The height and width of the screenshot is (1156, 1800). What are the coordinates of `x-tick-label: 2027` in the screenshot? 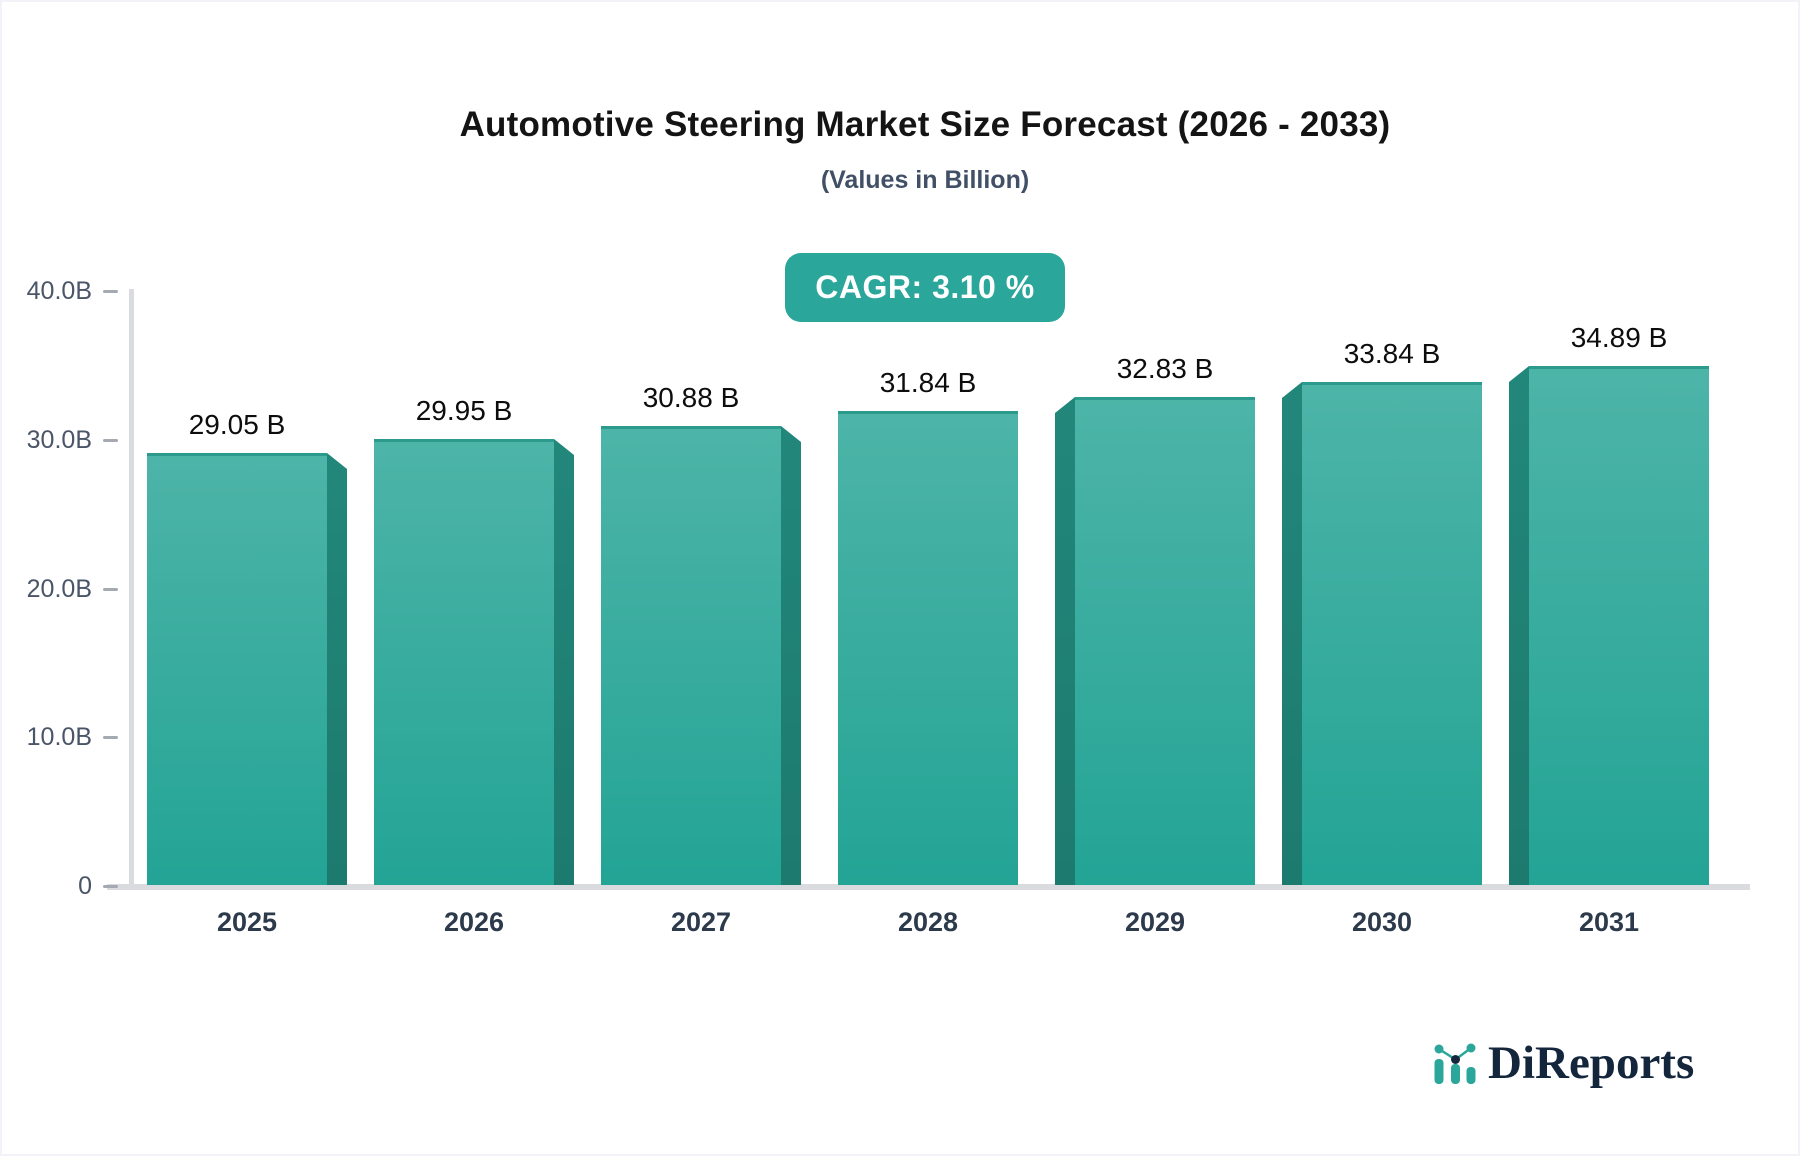 It's located at (701, 922).